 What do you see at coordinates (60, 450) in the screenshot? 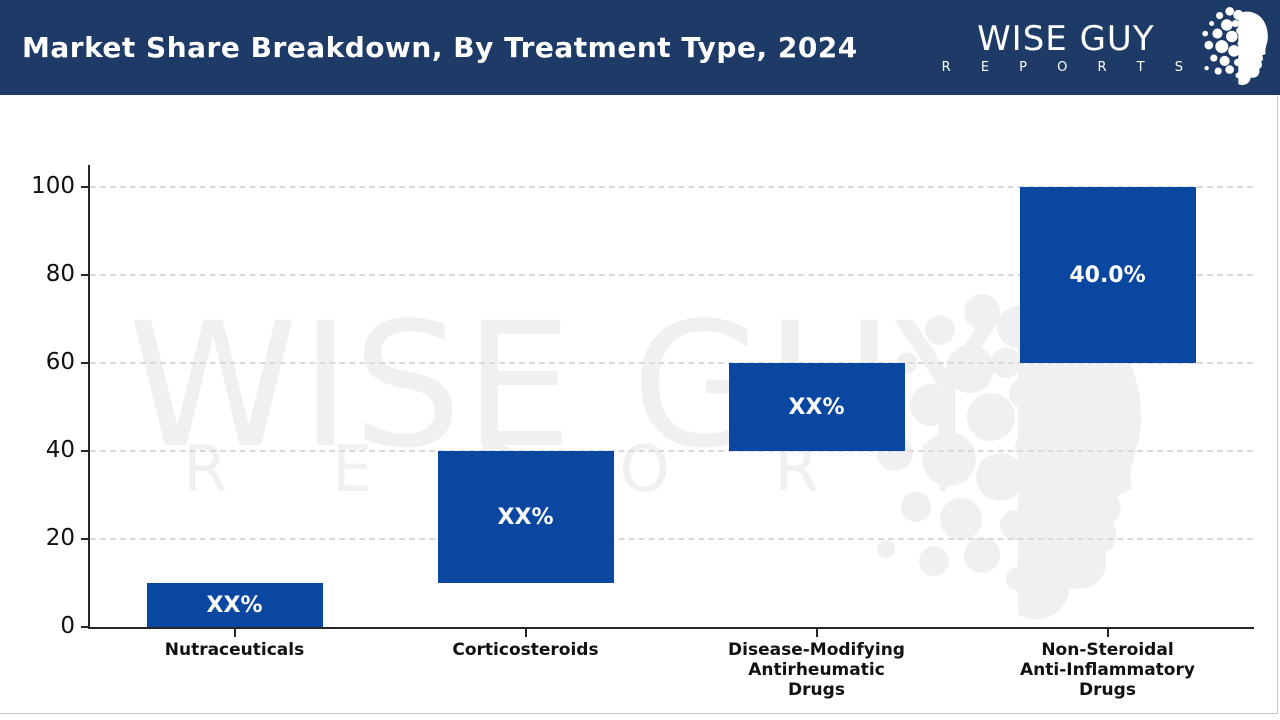
I see `y-tick-label: 40` at bounding box center [60, 450].